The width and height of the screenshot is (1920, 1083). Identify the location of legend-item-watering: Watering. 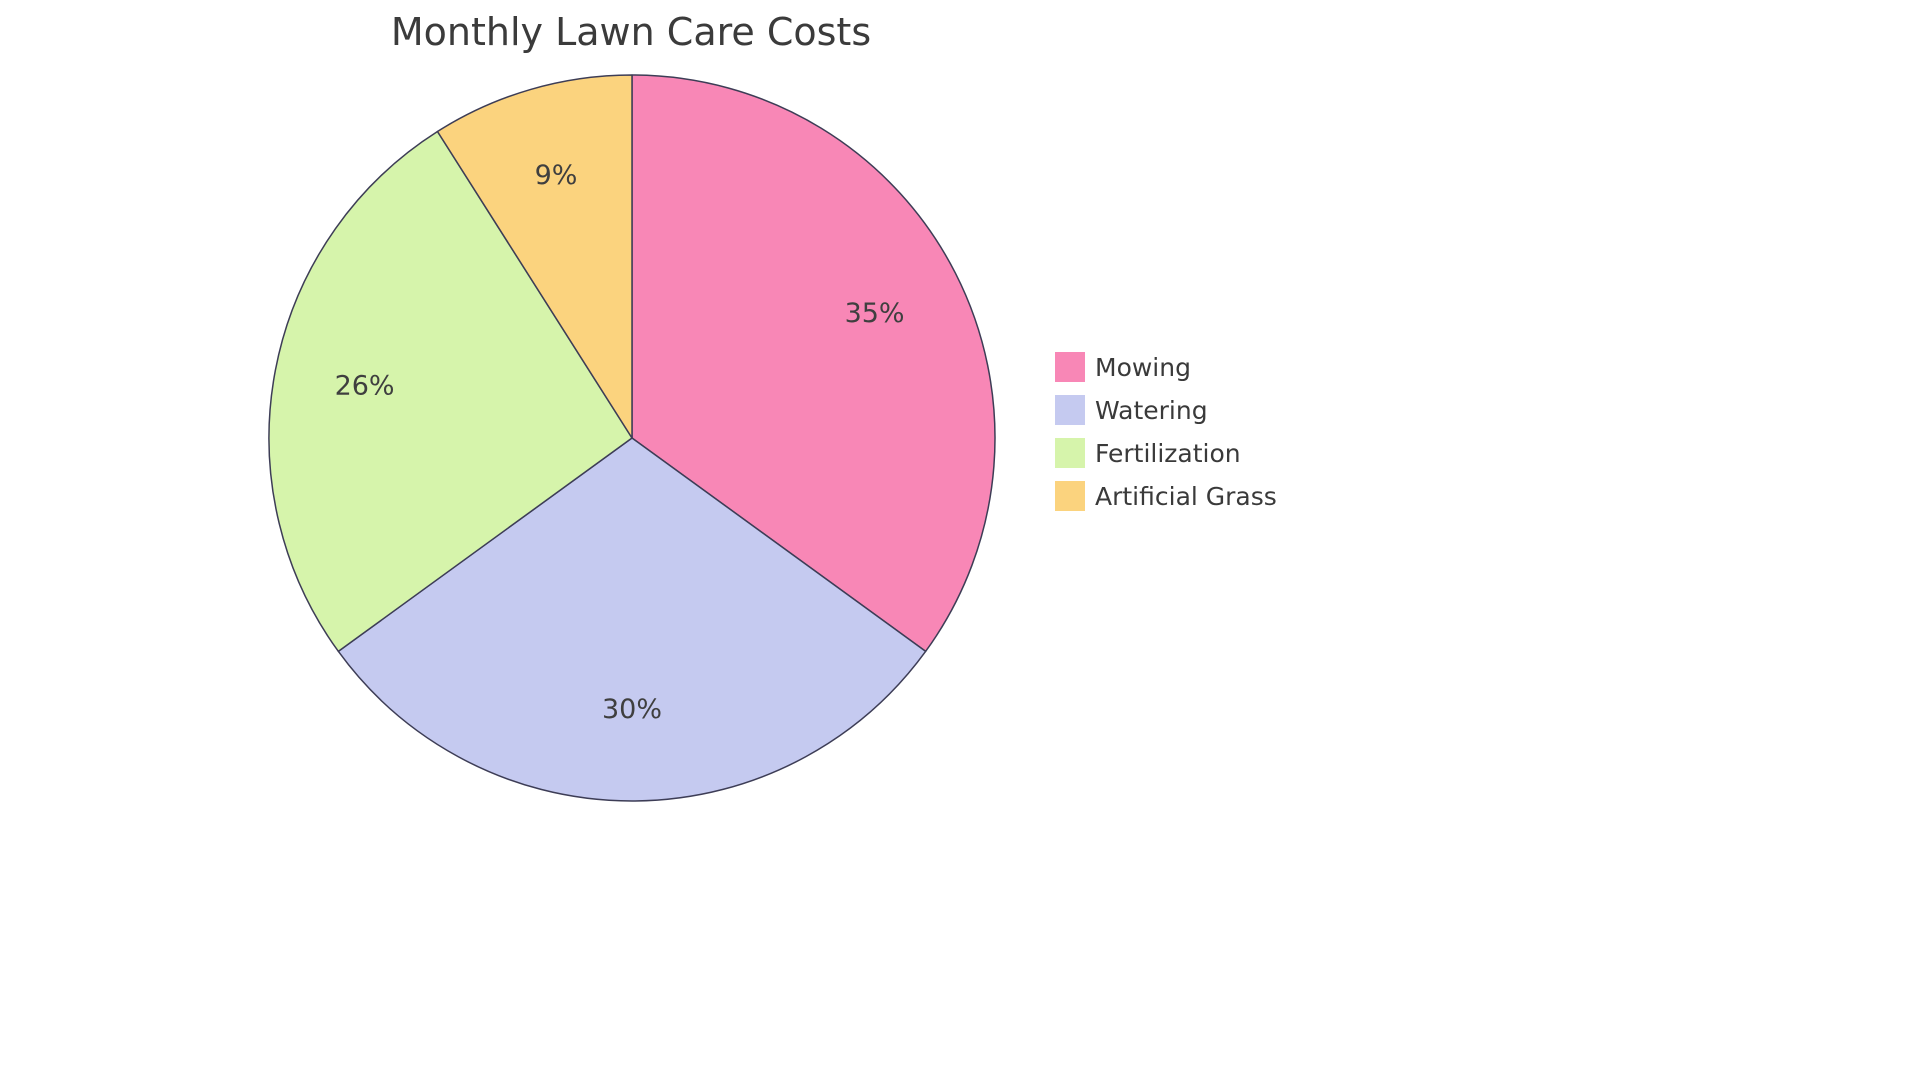
(1166, 410).